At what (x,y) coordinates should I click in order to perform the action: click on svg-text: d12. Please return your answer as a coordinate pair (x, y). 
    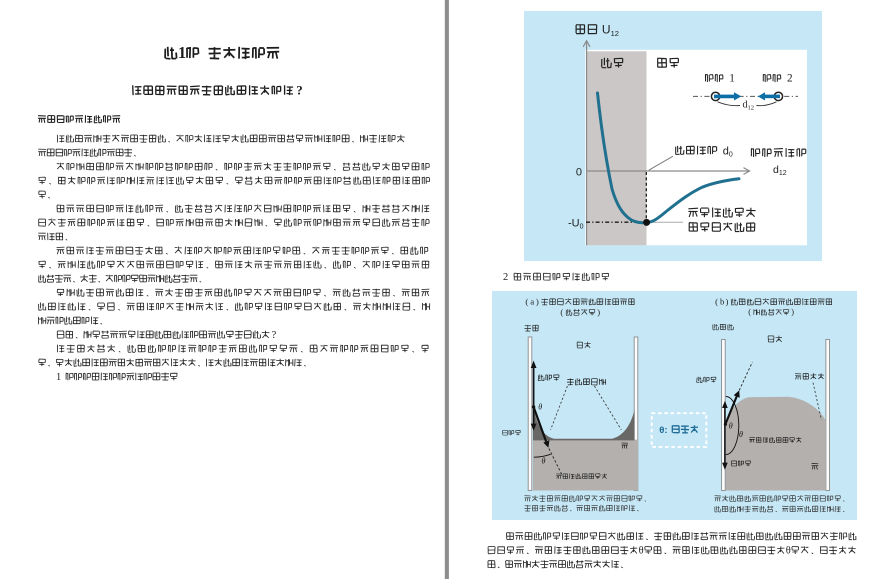
    Looking at the image, I should click on (749, 106).